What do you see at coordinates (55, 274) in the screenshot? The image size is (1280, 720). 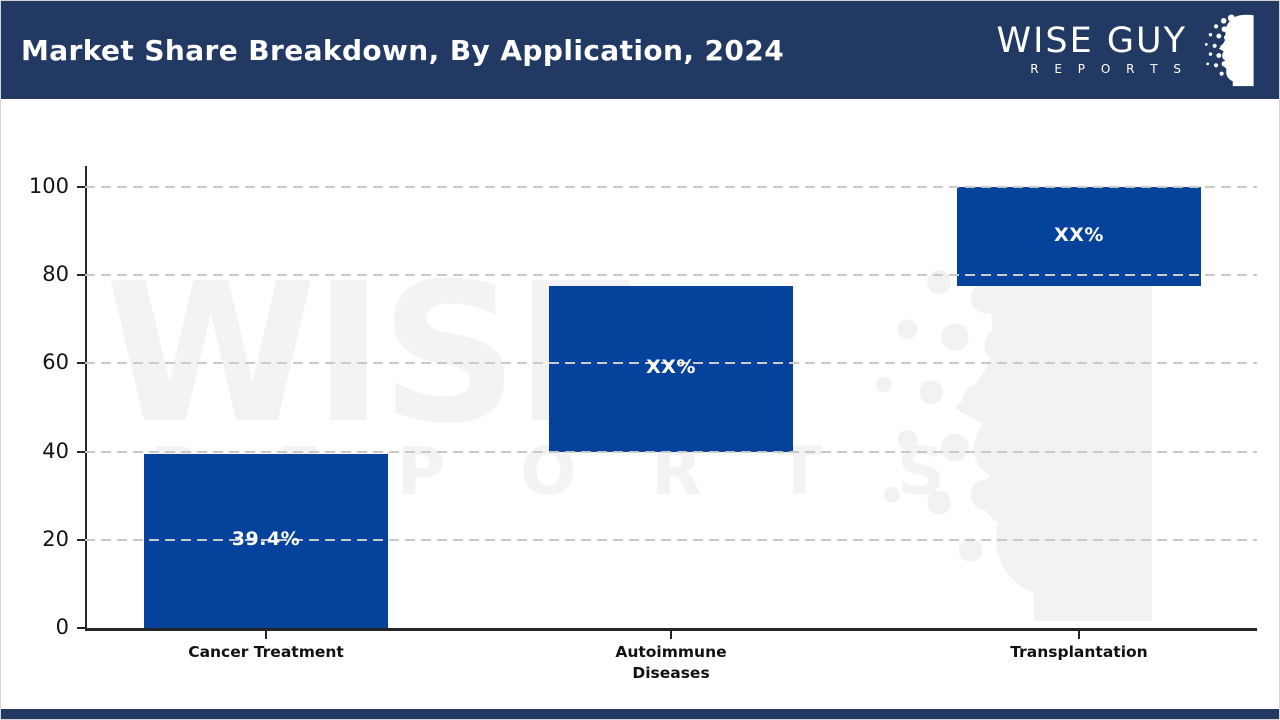 I see `y-tick-label-80: 80` at bounding box center [55, 274].